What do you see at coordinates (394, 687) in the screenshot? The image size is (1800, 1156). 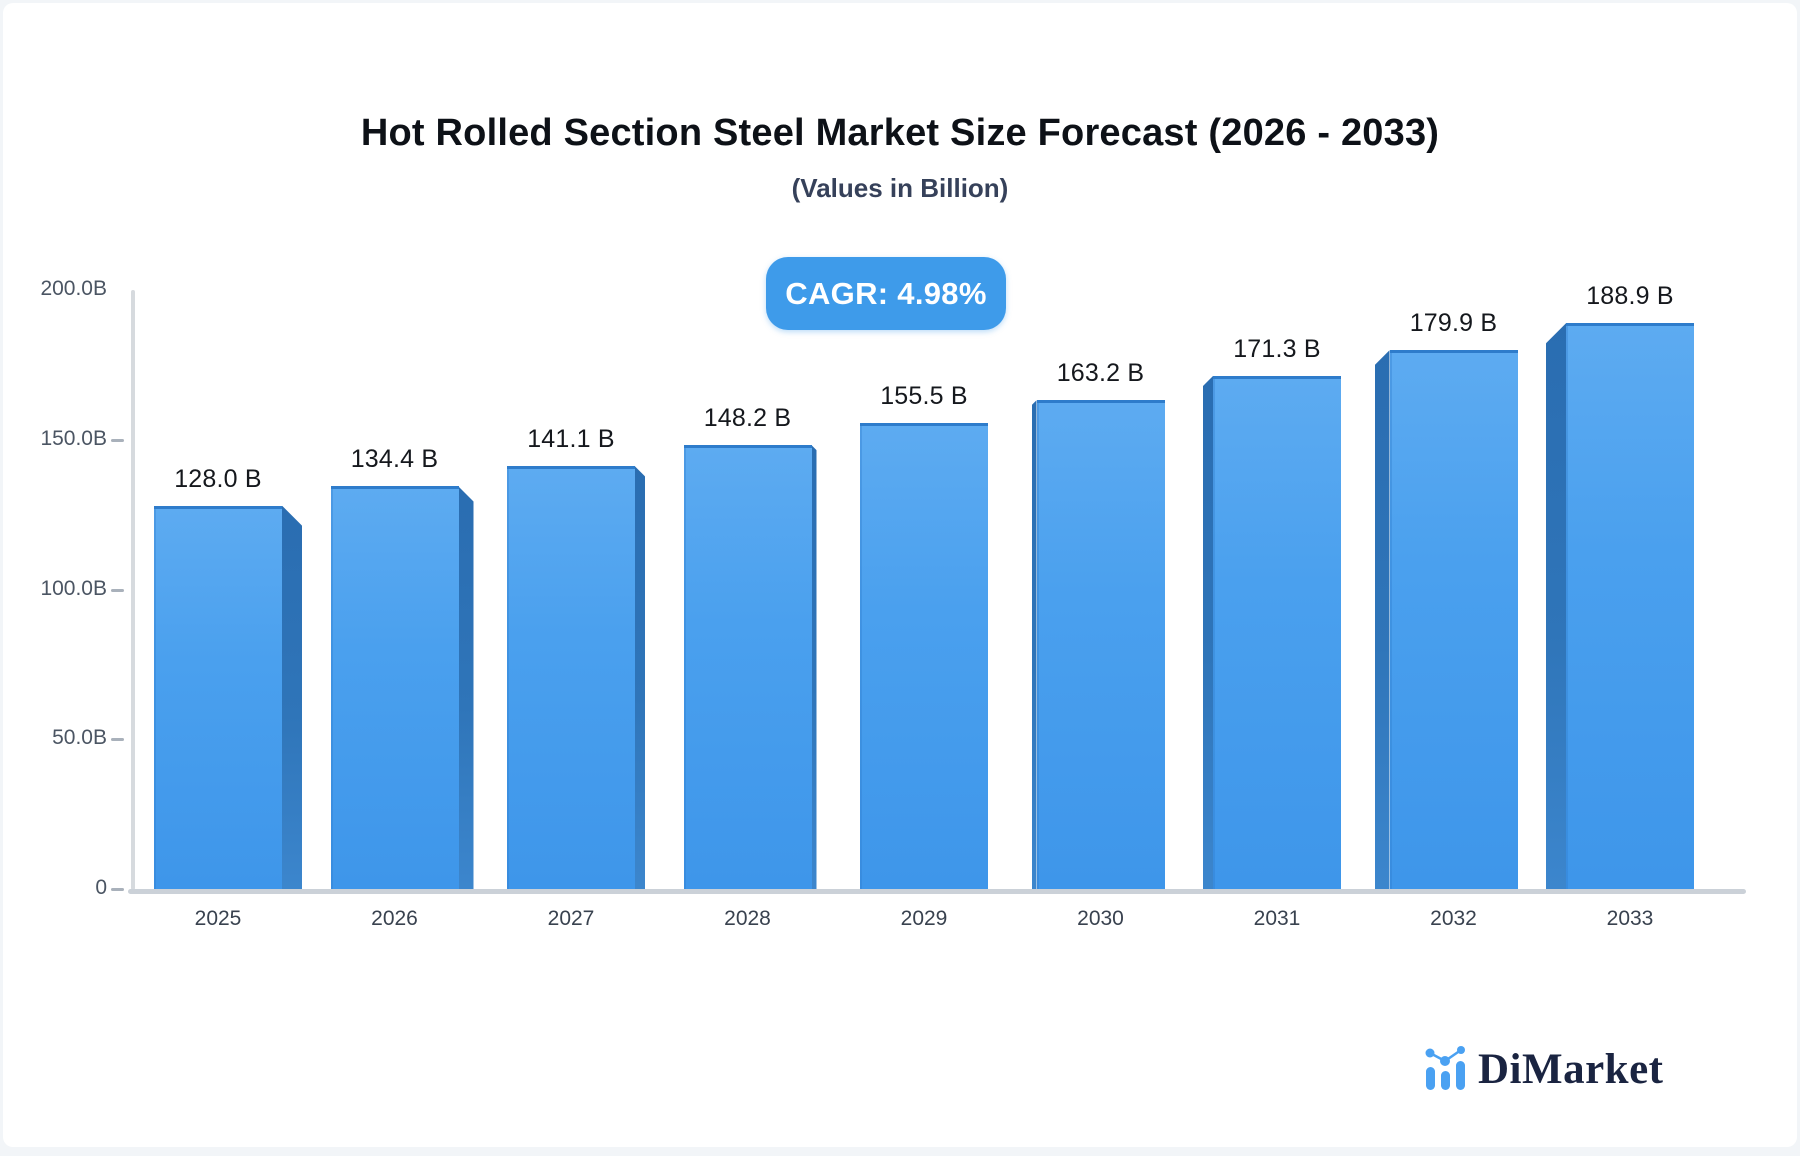 I see `bar-2026` at bounding box center [394, 687].